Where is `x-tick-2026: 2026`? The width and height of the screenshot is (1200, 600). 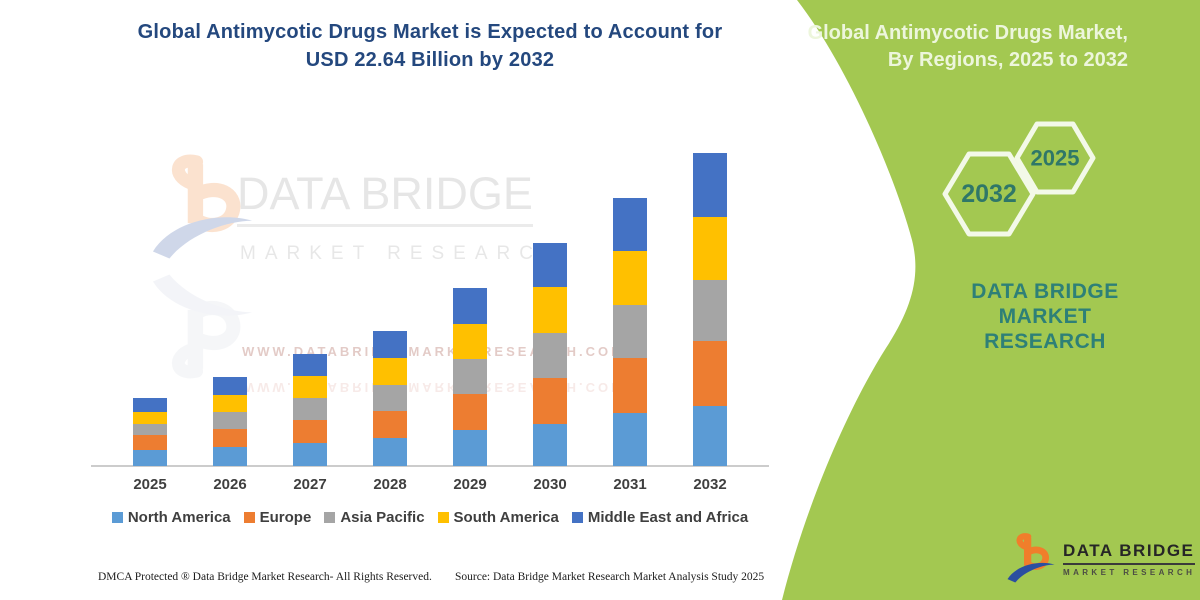 x-tick-2026: 2026 is located at coordinates (230, 484).